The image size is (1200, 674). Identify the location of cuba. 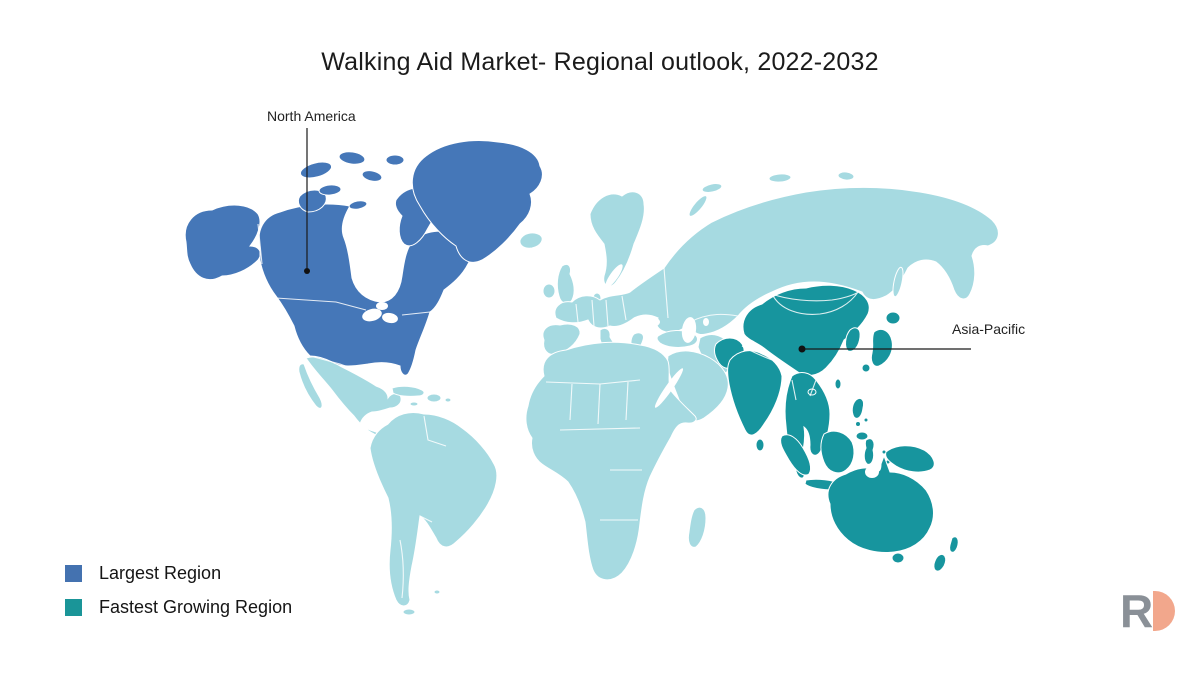
(408, 391).